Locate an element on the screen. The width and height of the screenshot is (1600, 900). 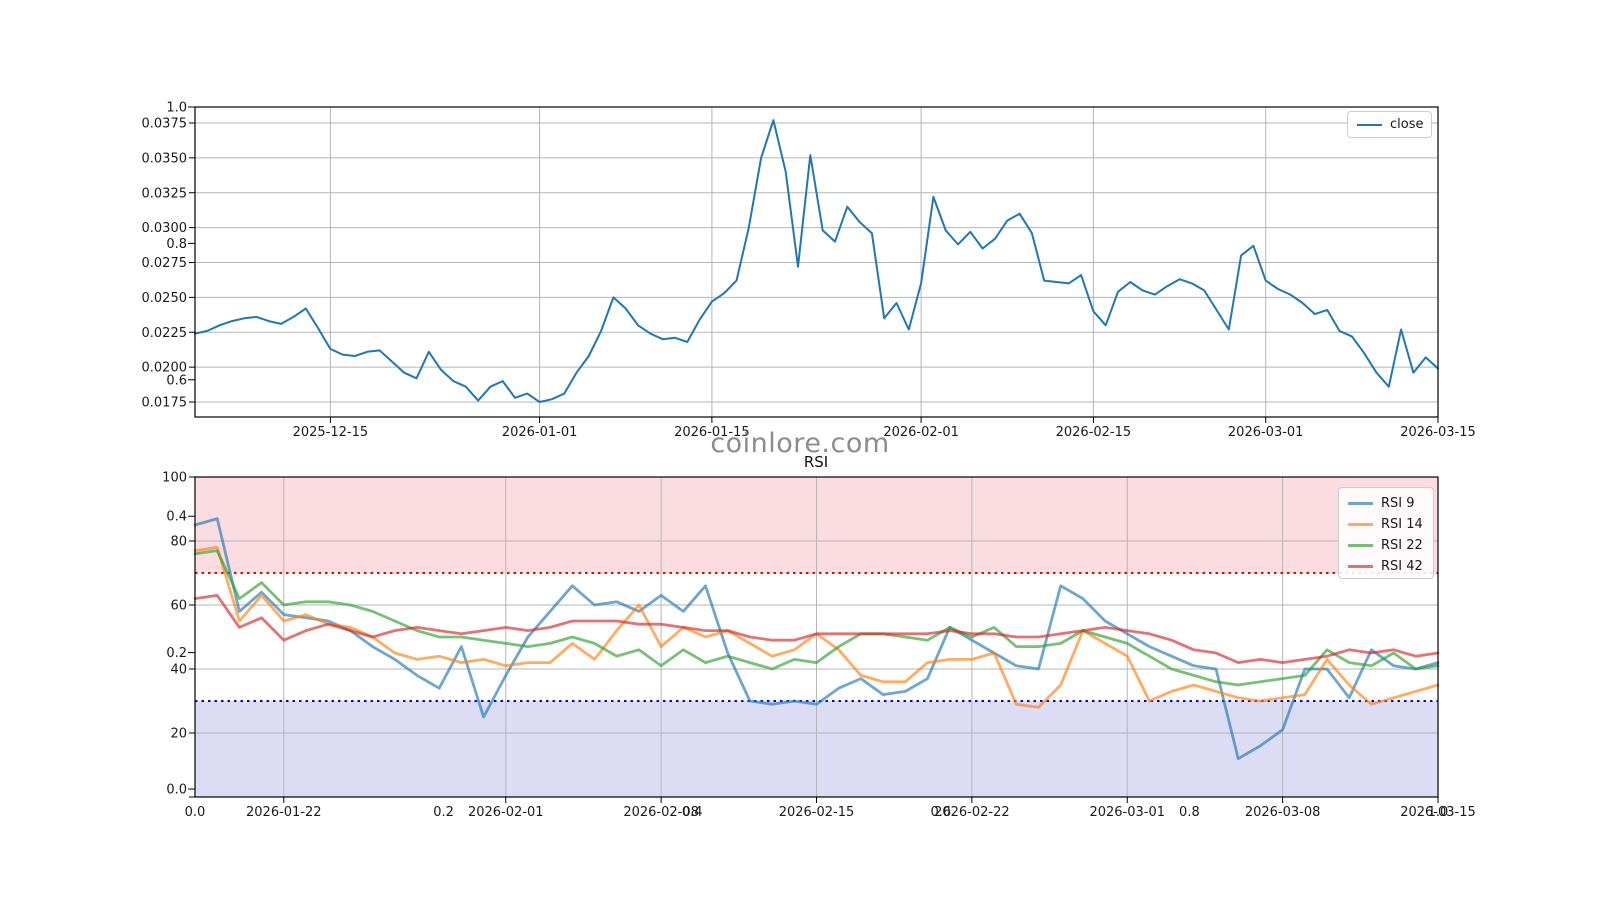
watermark: coinlore.com is located at coordinates (800, 443).